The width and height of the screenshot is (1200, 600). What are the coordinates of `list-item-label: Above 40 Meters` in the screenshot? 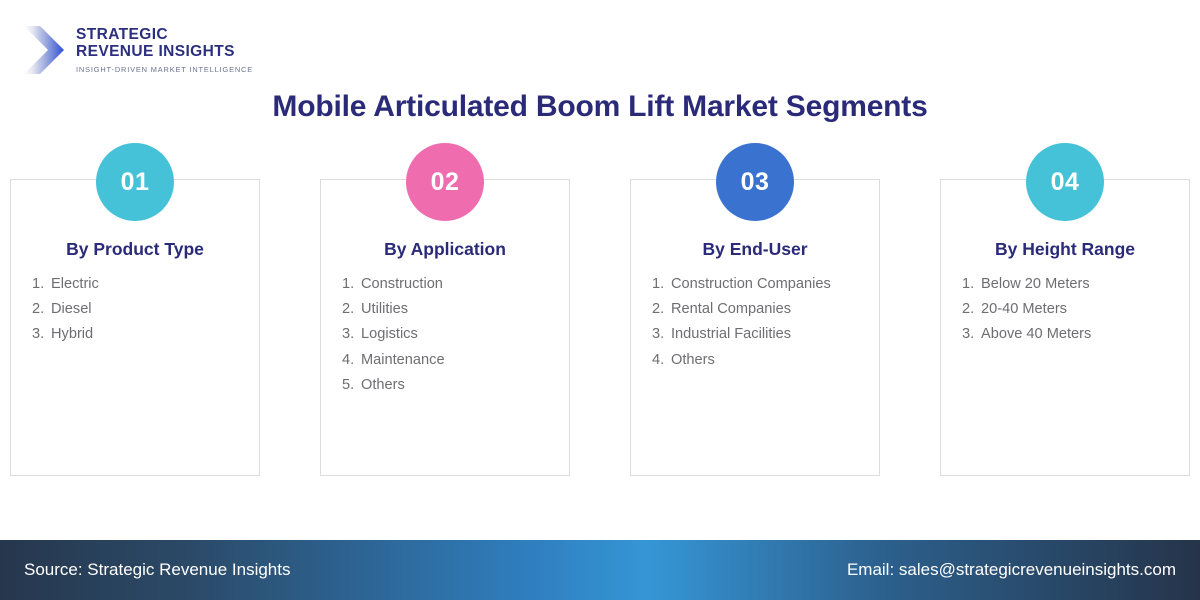 It's located at (1036, 334).